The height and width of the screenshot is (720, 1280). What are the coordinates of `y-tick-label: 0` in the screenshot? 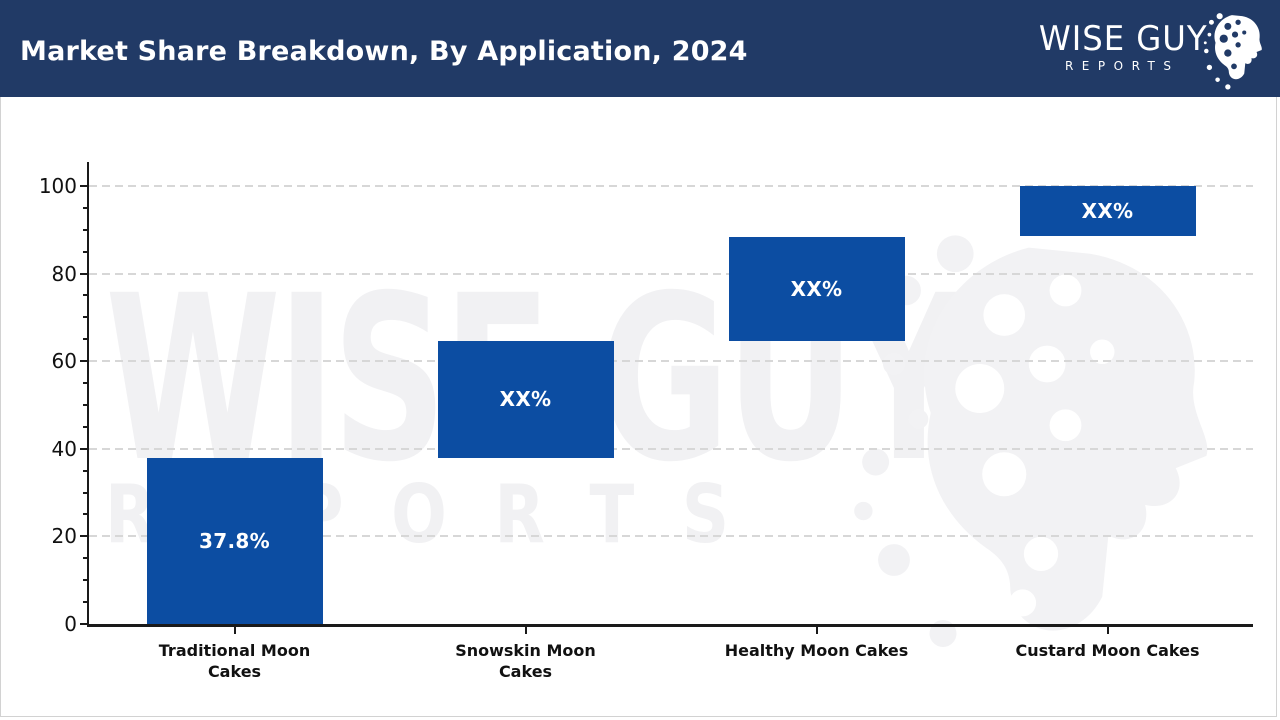 It's located at (70, 624).